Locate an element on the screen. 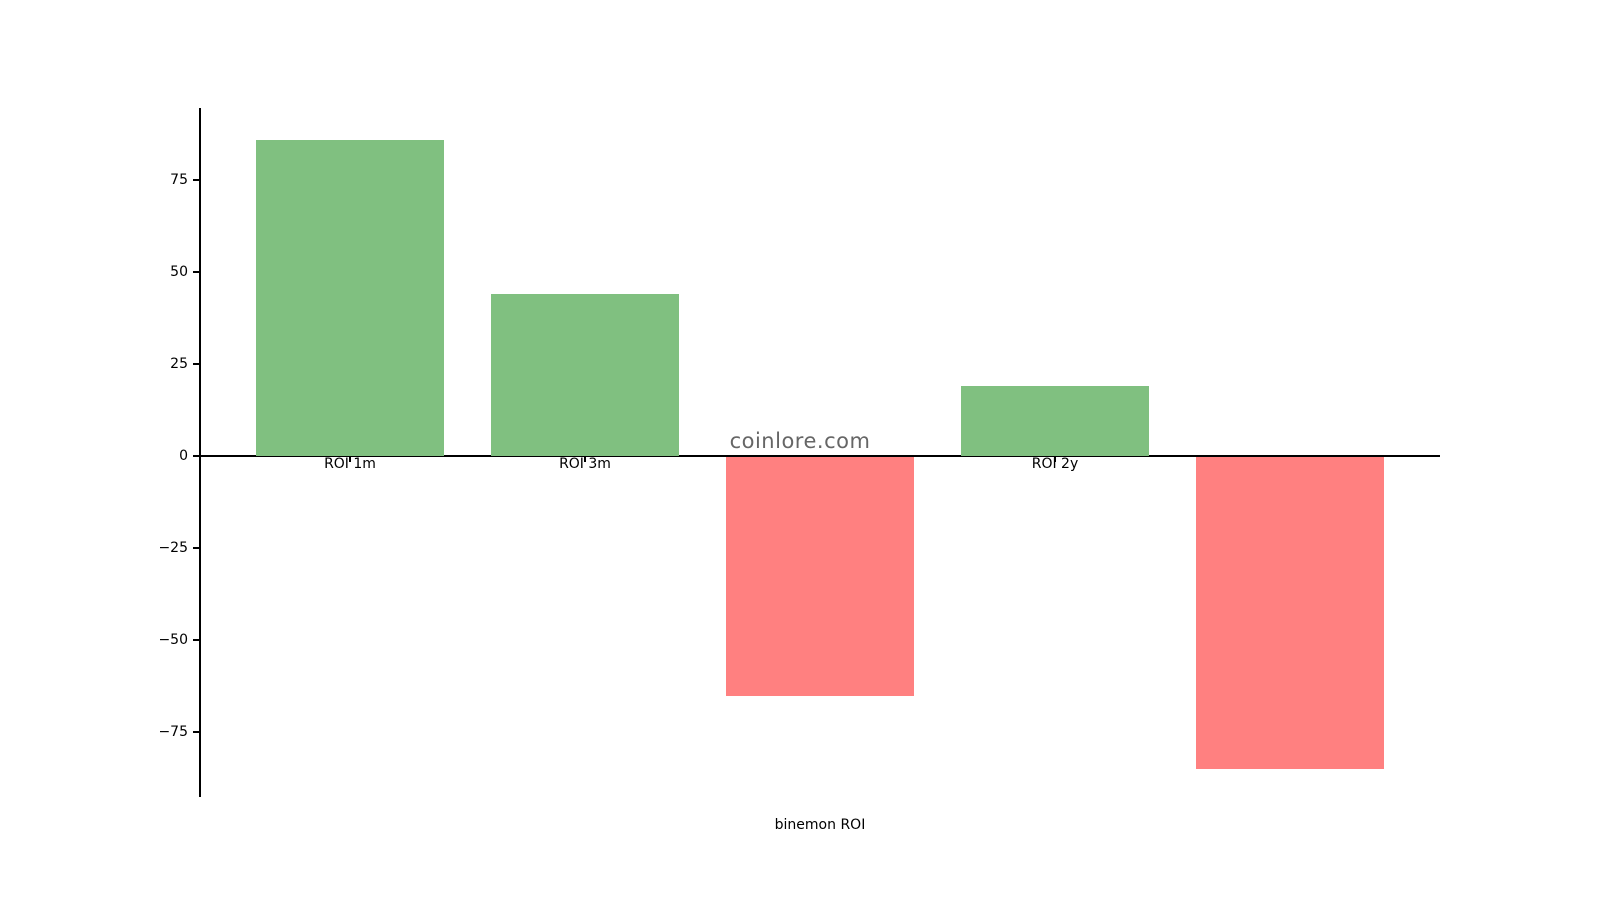 Image resolution: width=1600 pixels, height=900 pixels. watermark-text: coinlore.com is located at coordinates (800, 441).